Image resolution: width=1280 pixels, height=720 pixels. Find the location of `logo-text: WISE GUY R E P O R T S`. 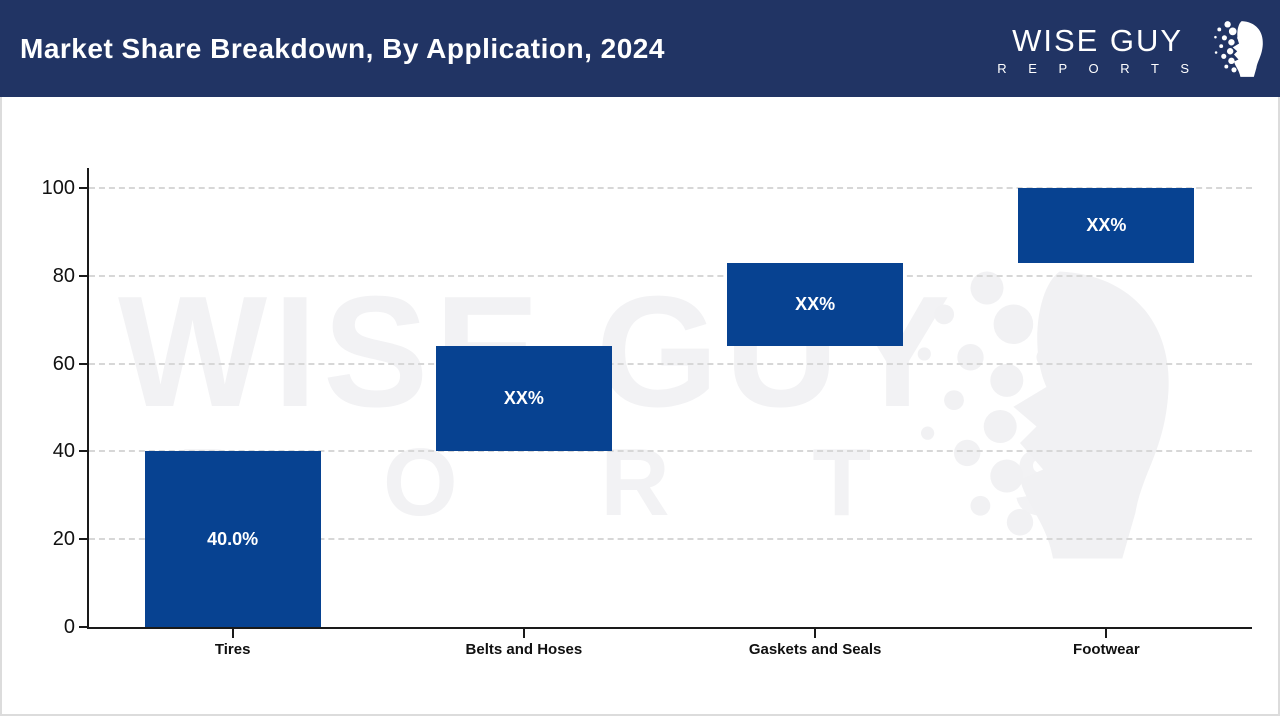

logo-text: WISE GUY R E P O R T S is located at coordinates (1097, 49).